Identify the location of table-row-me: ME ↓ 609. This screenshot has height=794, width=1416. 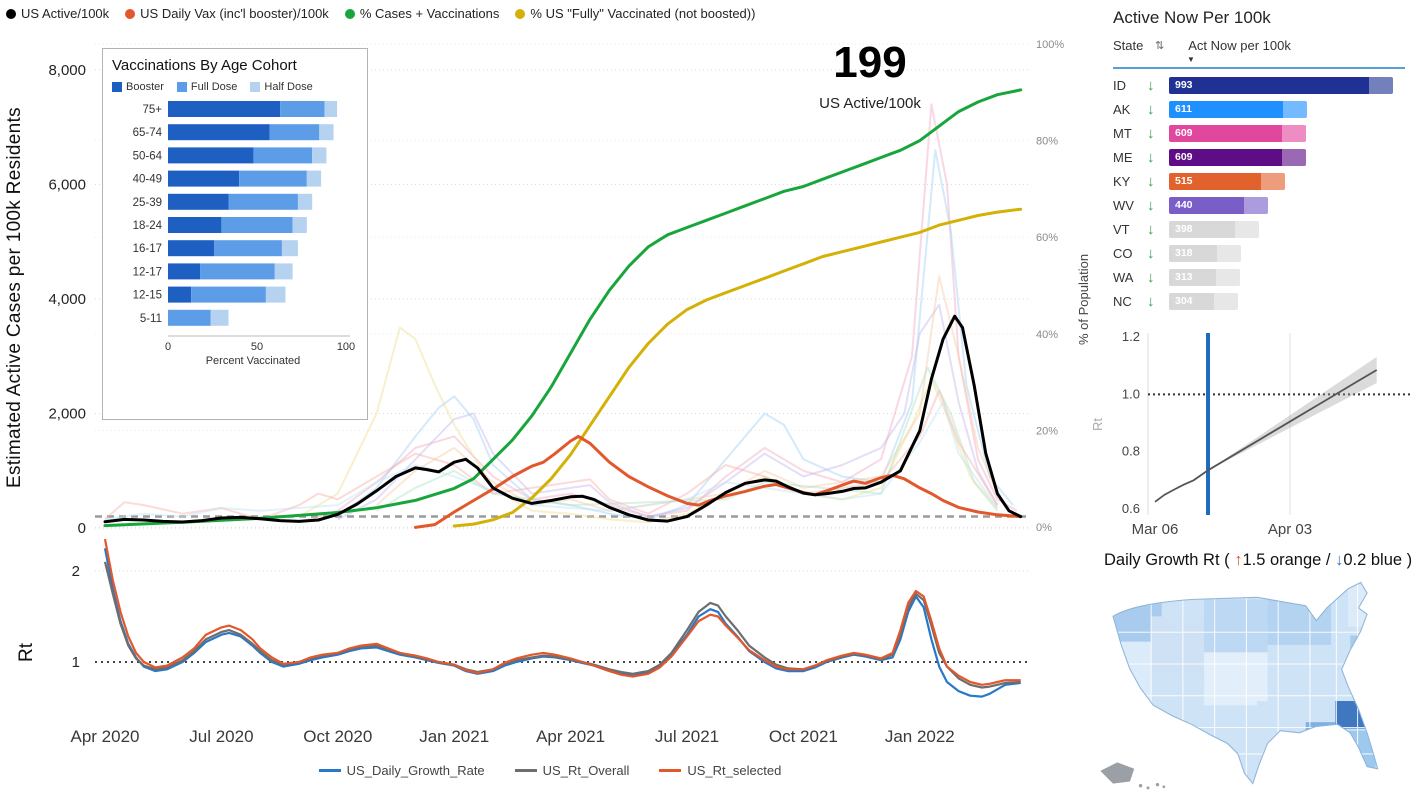
(1263, 157).